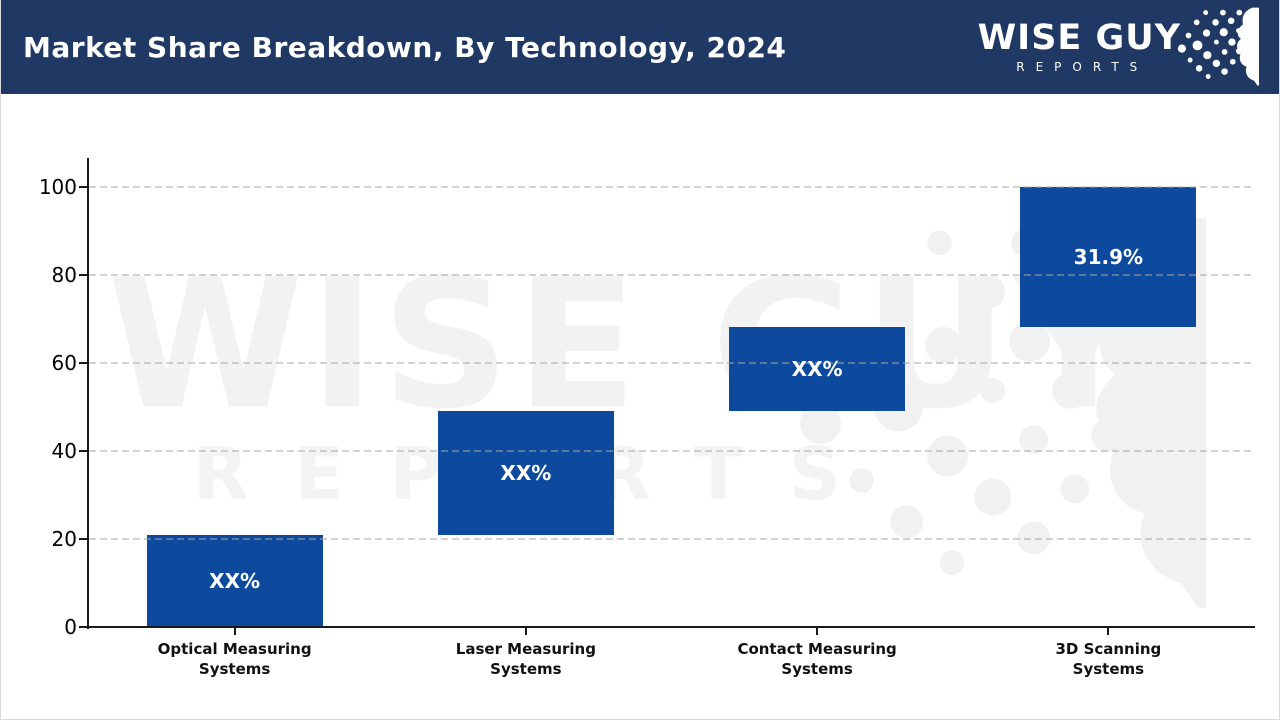 This screenshot has width=1280, height=720. Describe the element at coordinates (64, 275) in the screenshot. I see `y-axis-tick-label: 80` at that location.